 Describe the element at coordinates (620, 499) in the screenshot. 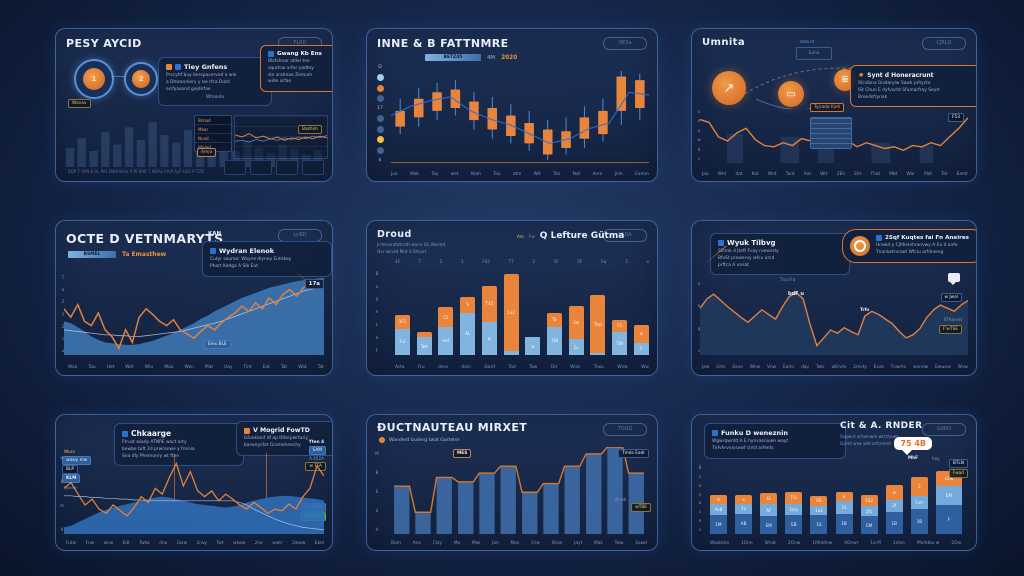

I see `right-note: W adr` at that location.